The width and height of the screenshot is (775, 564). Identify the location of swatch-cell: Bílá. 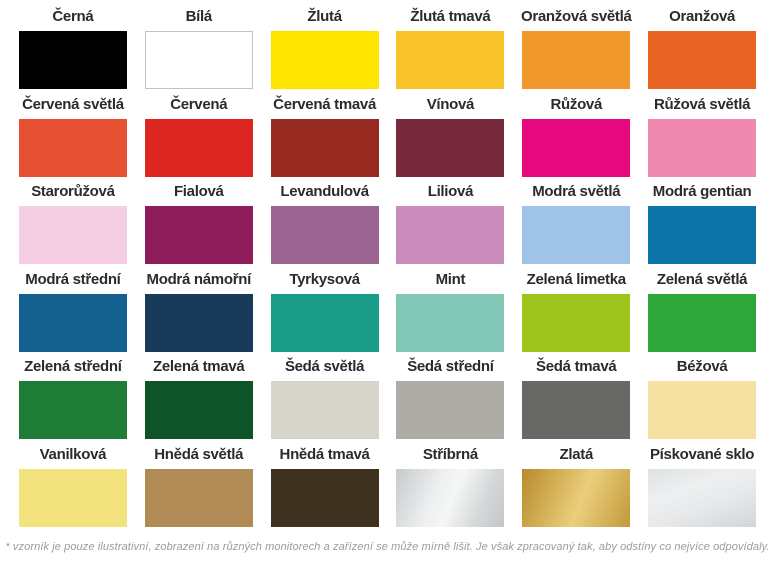
(199, 50).